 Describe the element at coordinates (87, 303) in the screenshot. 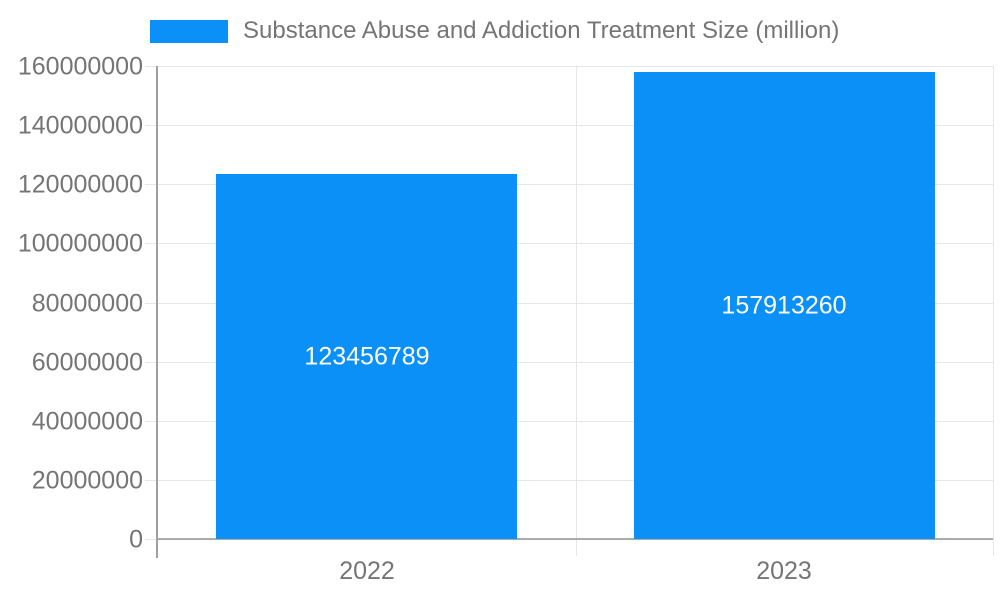

I see `y-tick-label: 80000000` at that location.